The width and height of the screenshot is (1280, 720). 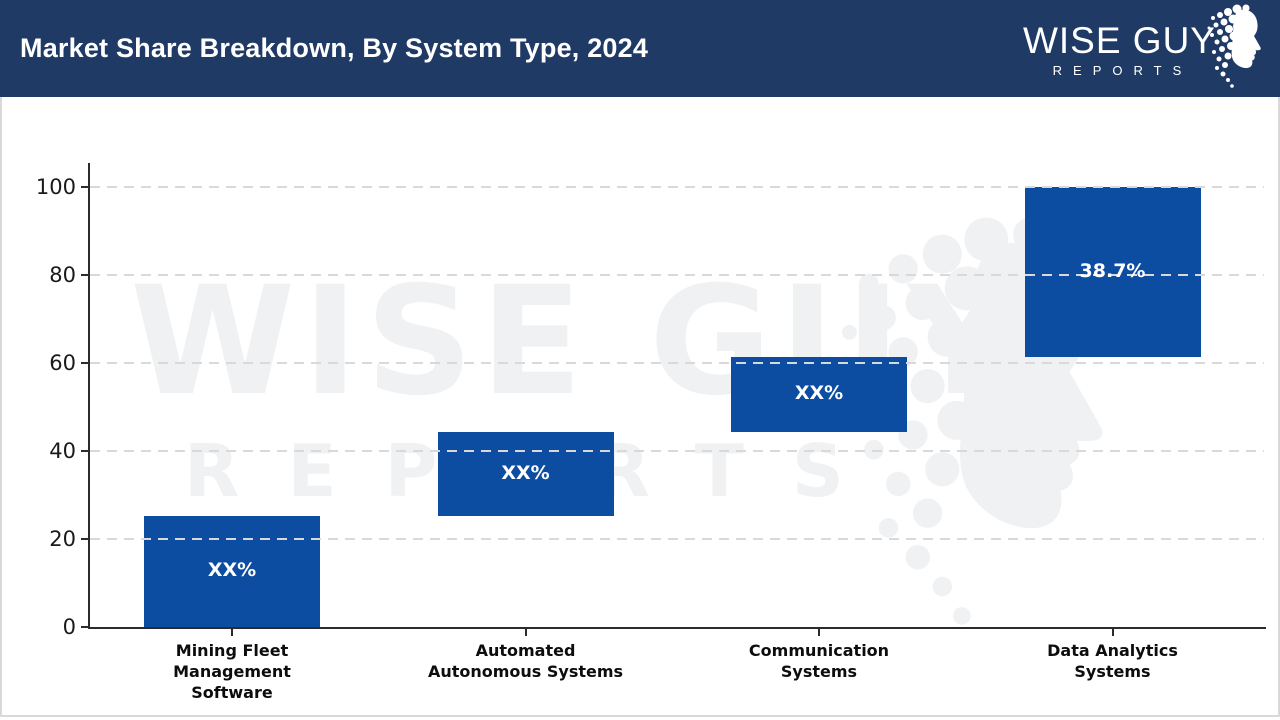 What do you see at coordinates (55, 187) in the screenshot?
I see `y-tick-label: 100` at bounding box center [55, 187].